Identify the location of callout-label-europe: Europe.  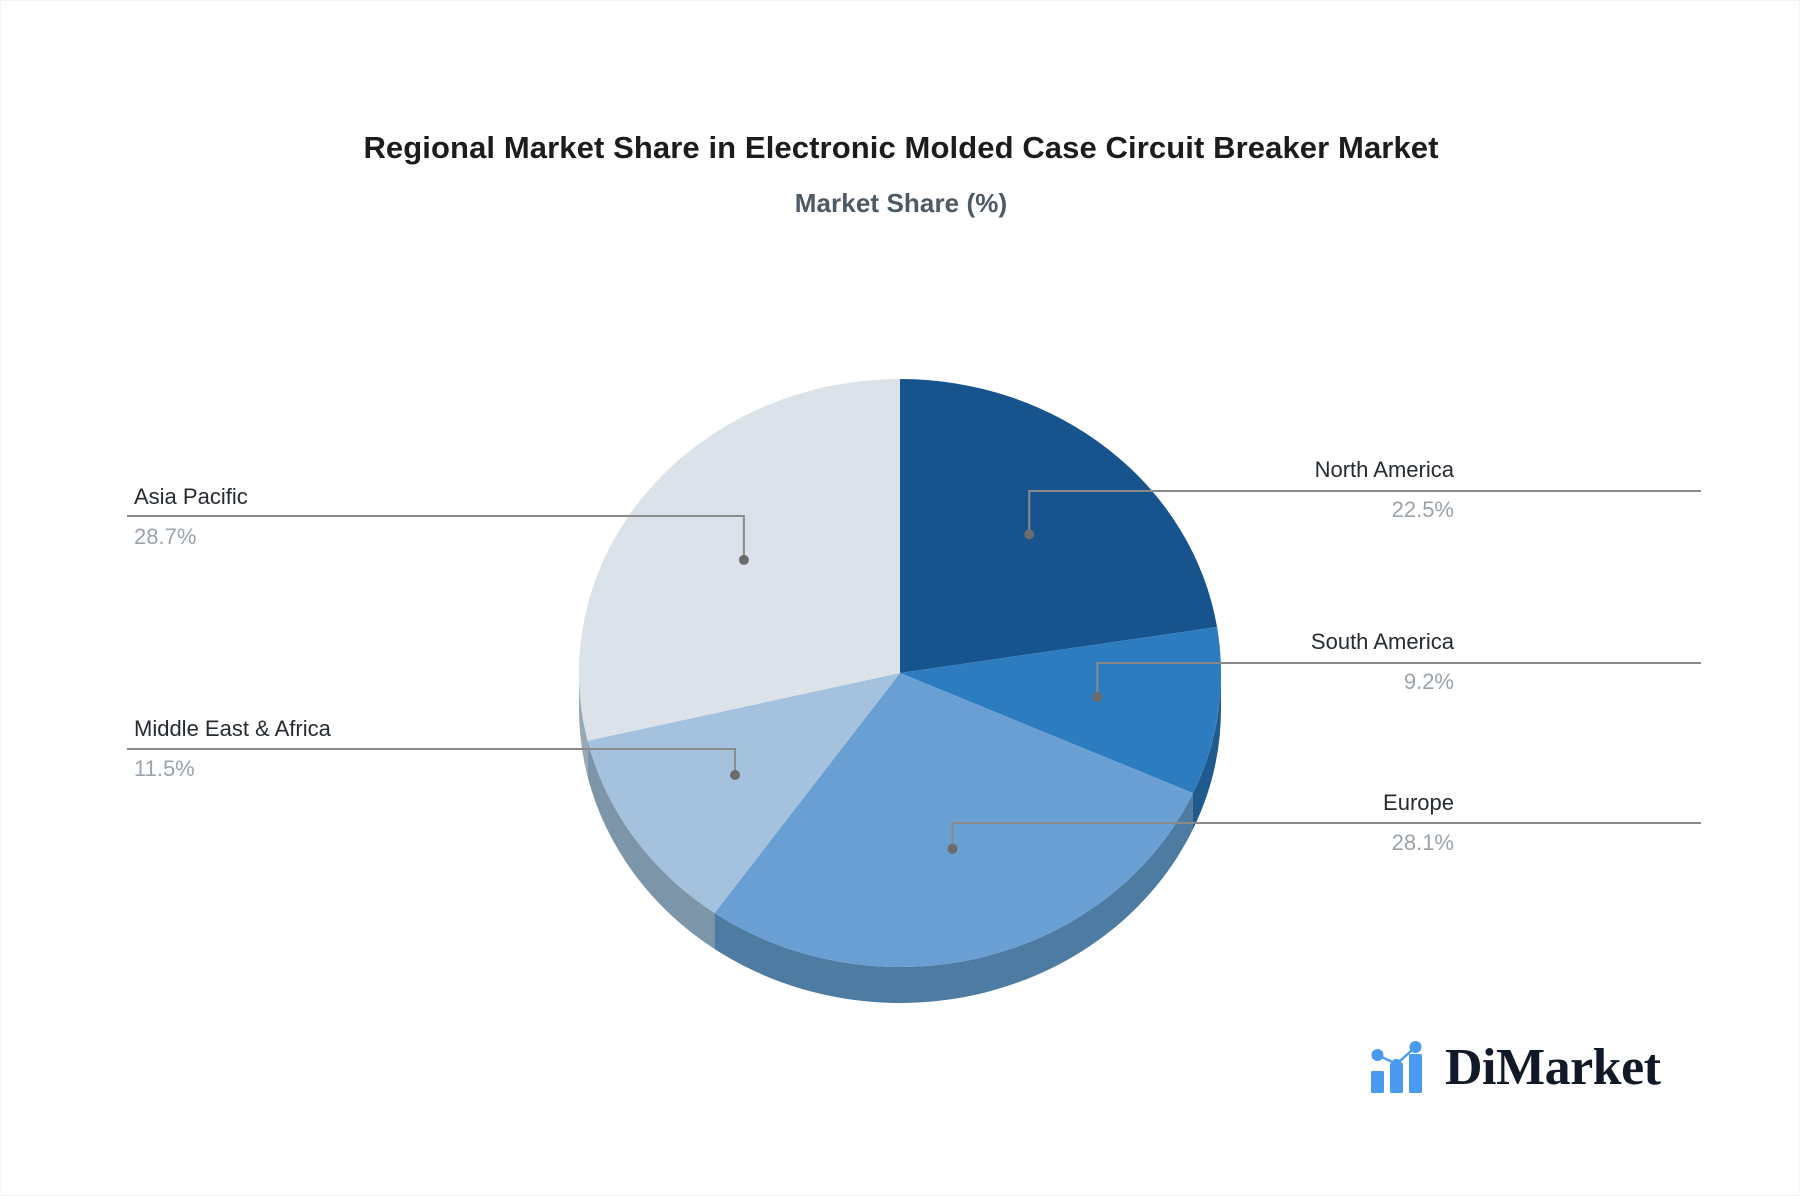
(1418, 802).